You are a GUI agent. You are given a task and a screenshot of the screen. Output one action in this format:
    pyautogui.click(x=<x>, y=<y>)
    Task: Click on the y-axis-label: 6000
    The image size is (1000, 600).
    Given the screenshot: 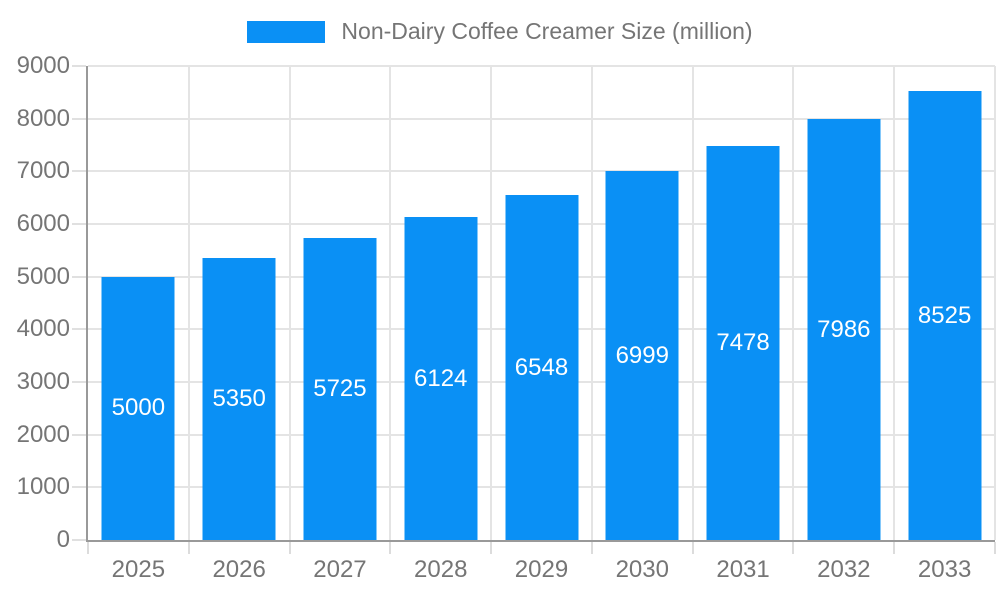 What is the action you would take?
    pyautogui.click(x=43, y=223)
    